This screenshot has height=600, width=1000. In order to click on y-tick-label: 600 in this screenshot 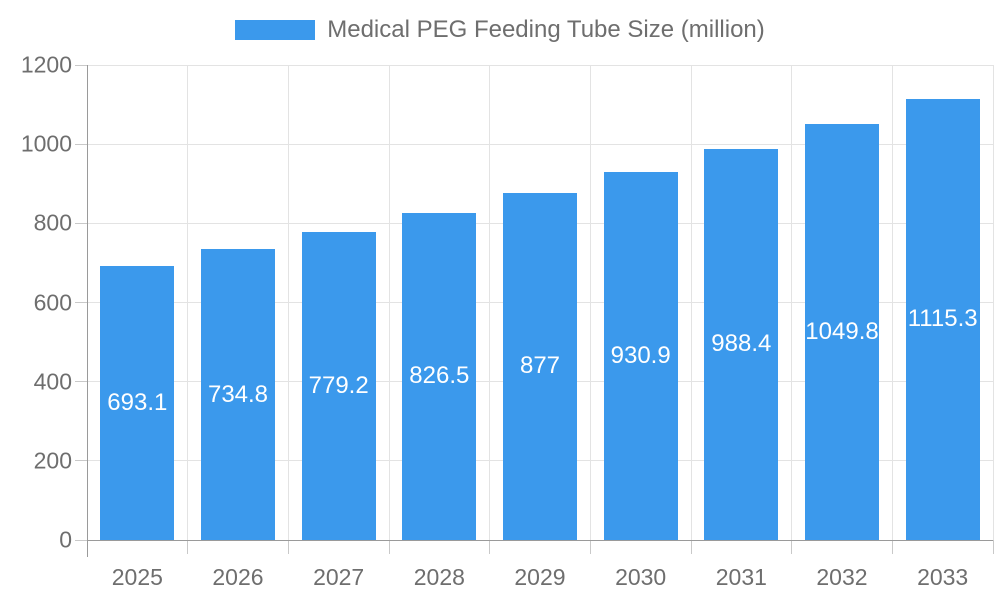, I will do `click(52, 302)`.